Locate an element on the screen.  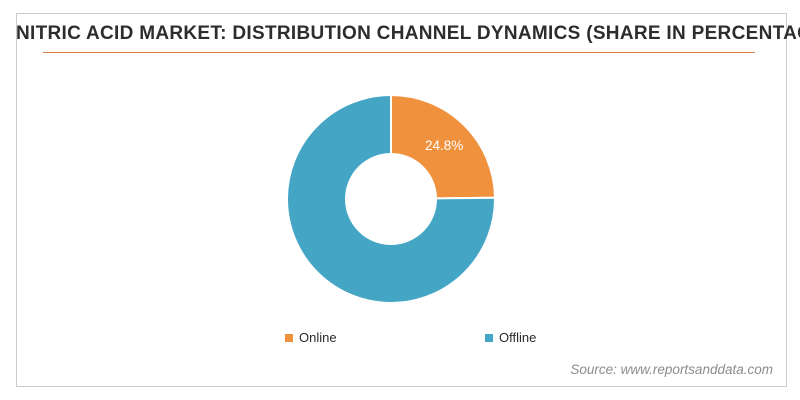
legend-item-online: Online is located at coordinates (311, 337).